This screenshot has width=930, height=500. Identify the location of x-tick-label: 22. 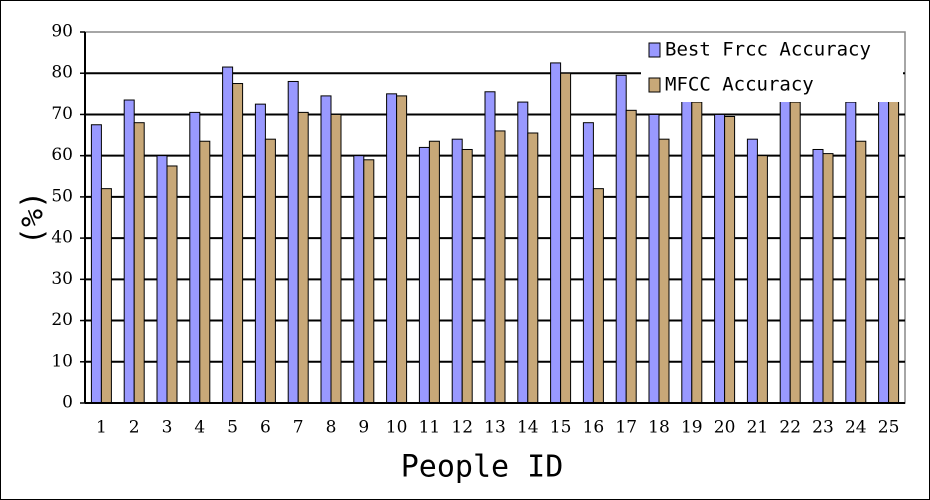
(790, 428).